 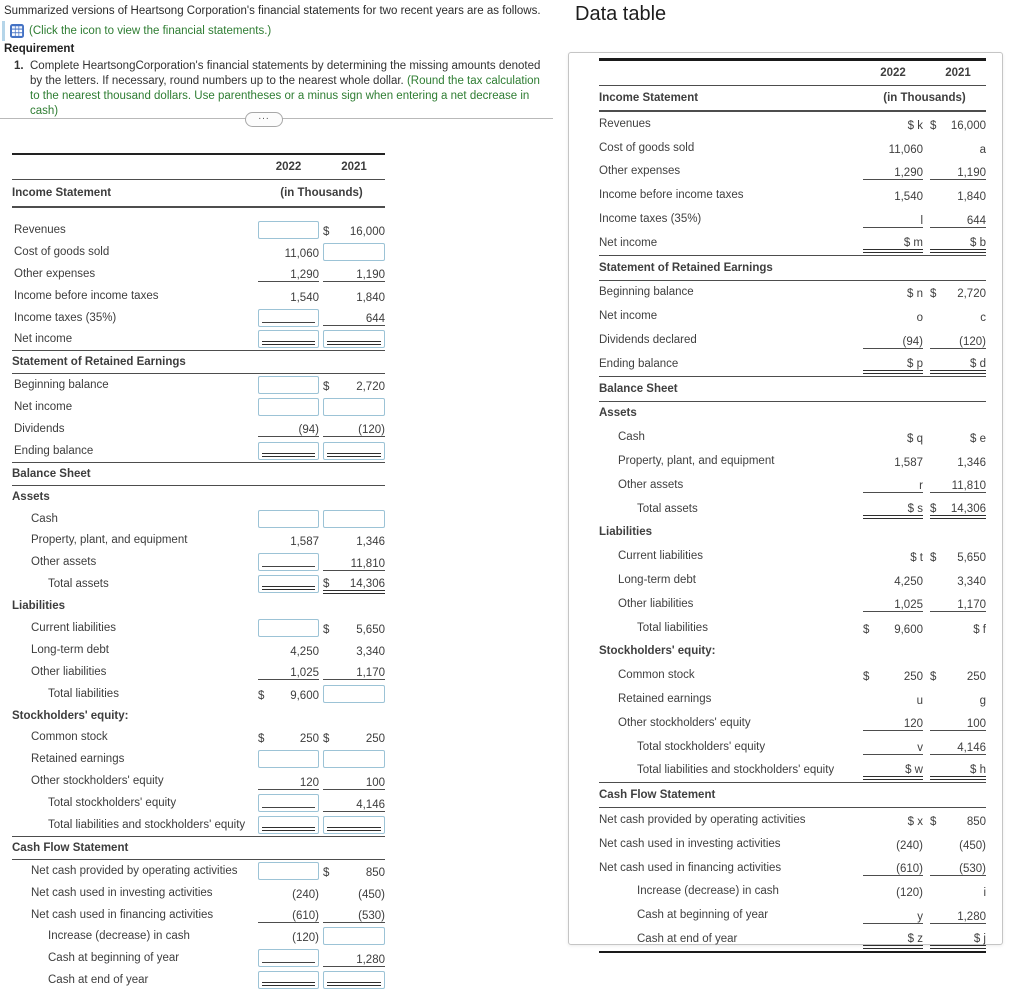 I want to click on cell-value: 100, so click(x=976, y=724).